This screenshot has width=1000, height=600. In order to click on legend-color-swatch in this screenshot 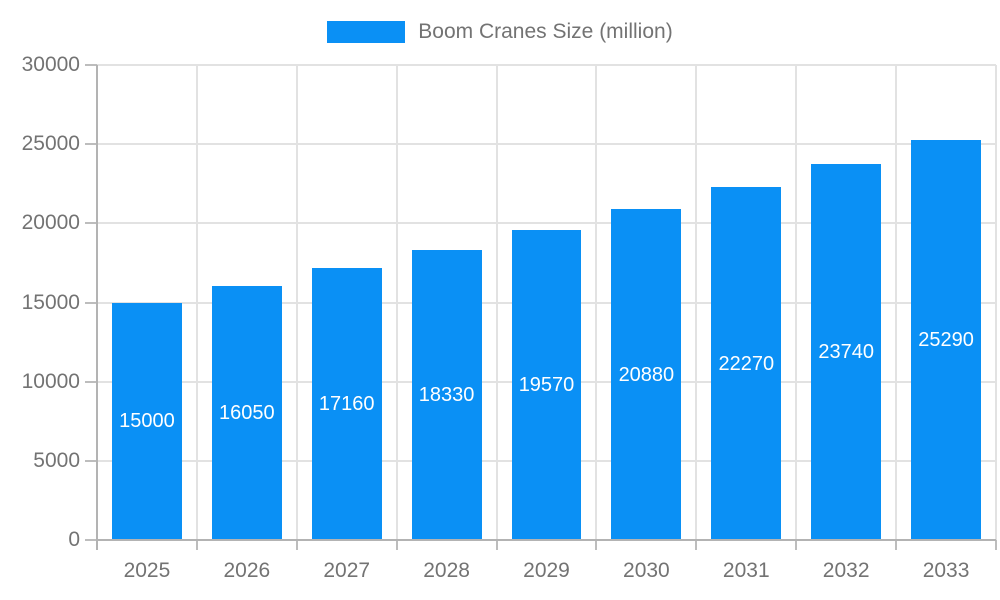, I will do `click(366, 32)`.